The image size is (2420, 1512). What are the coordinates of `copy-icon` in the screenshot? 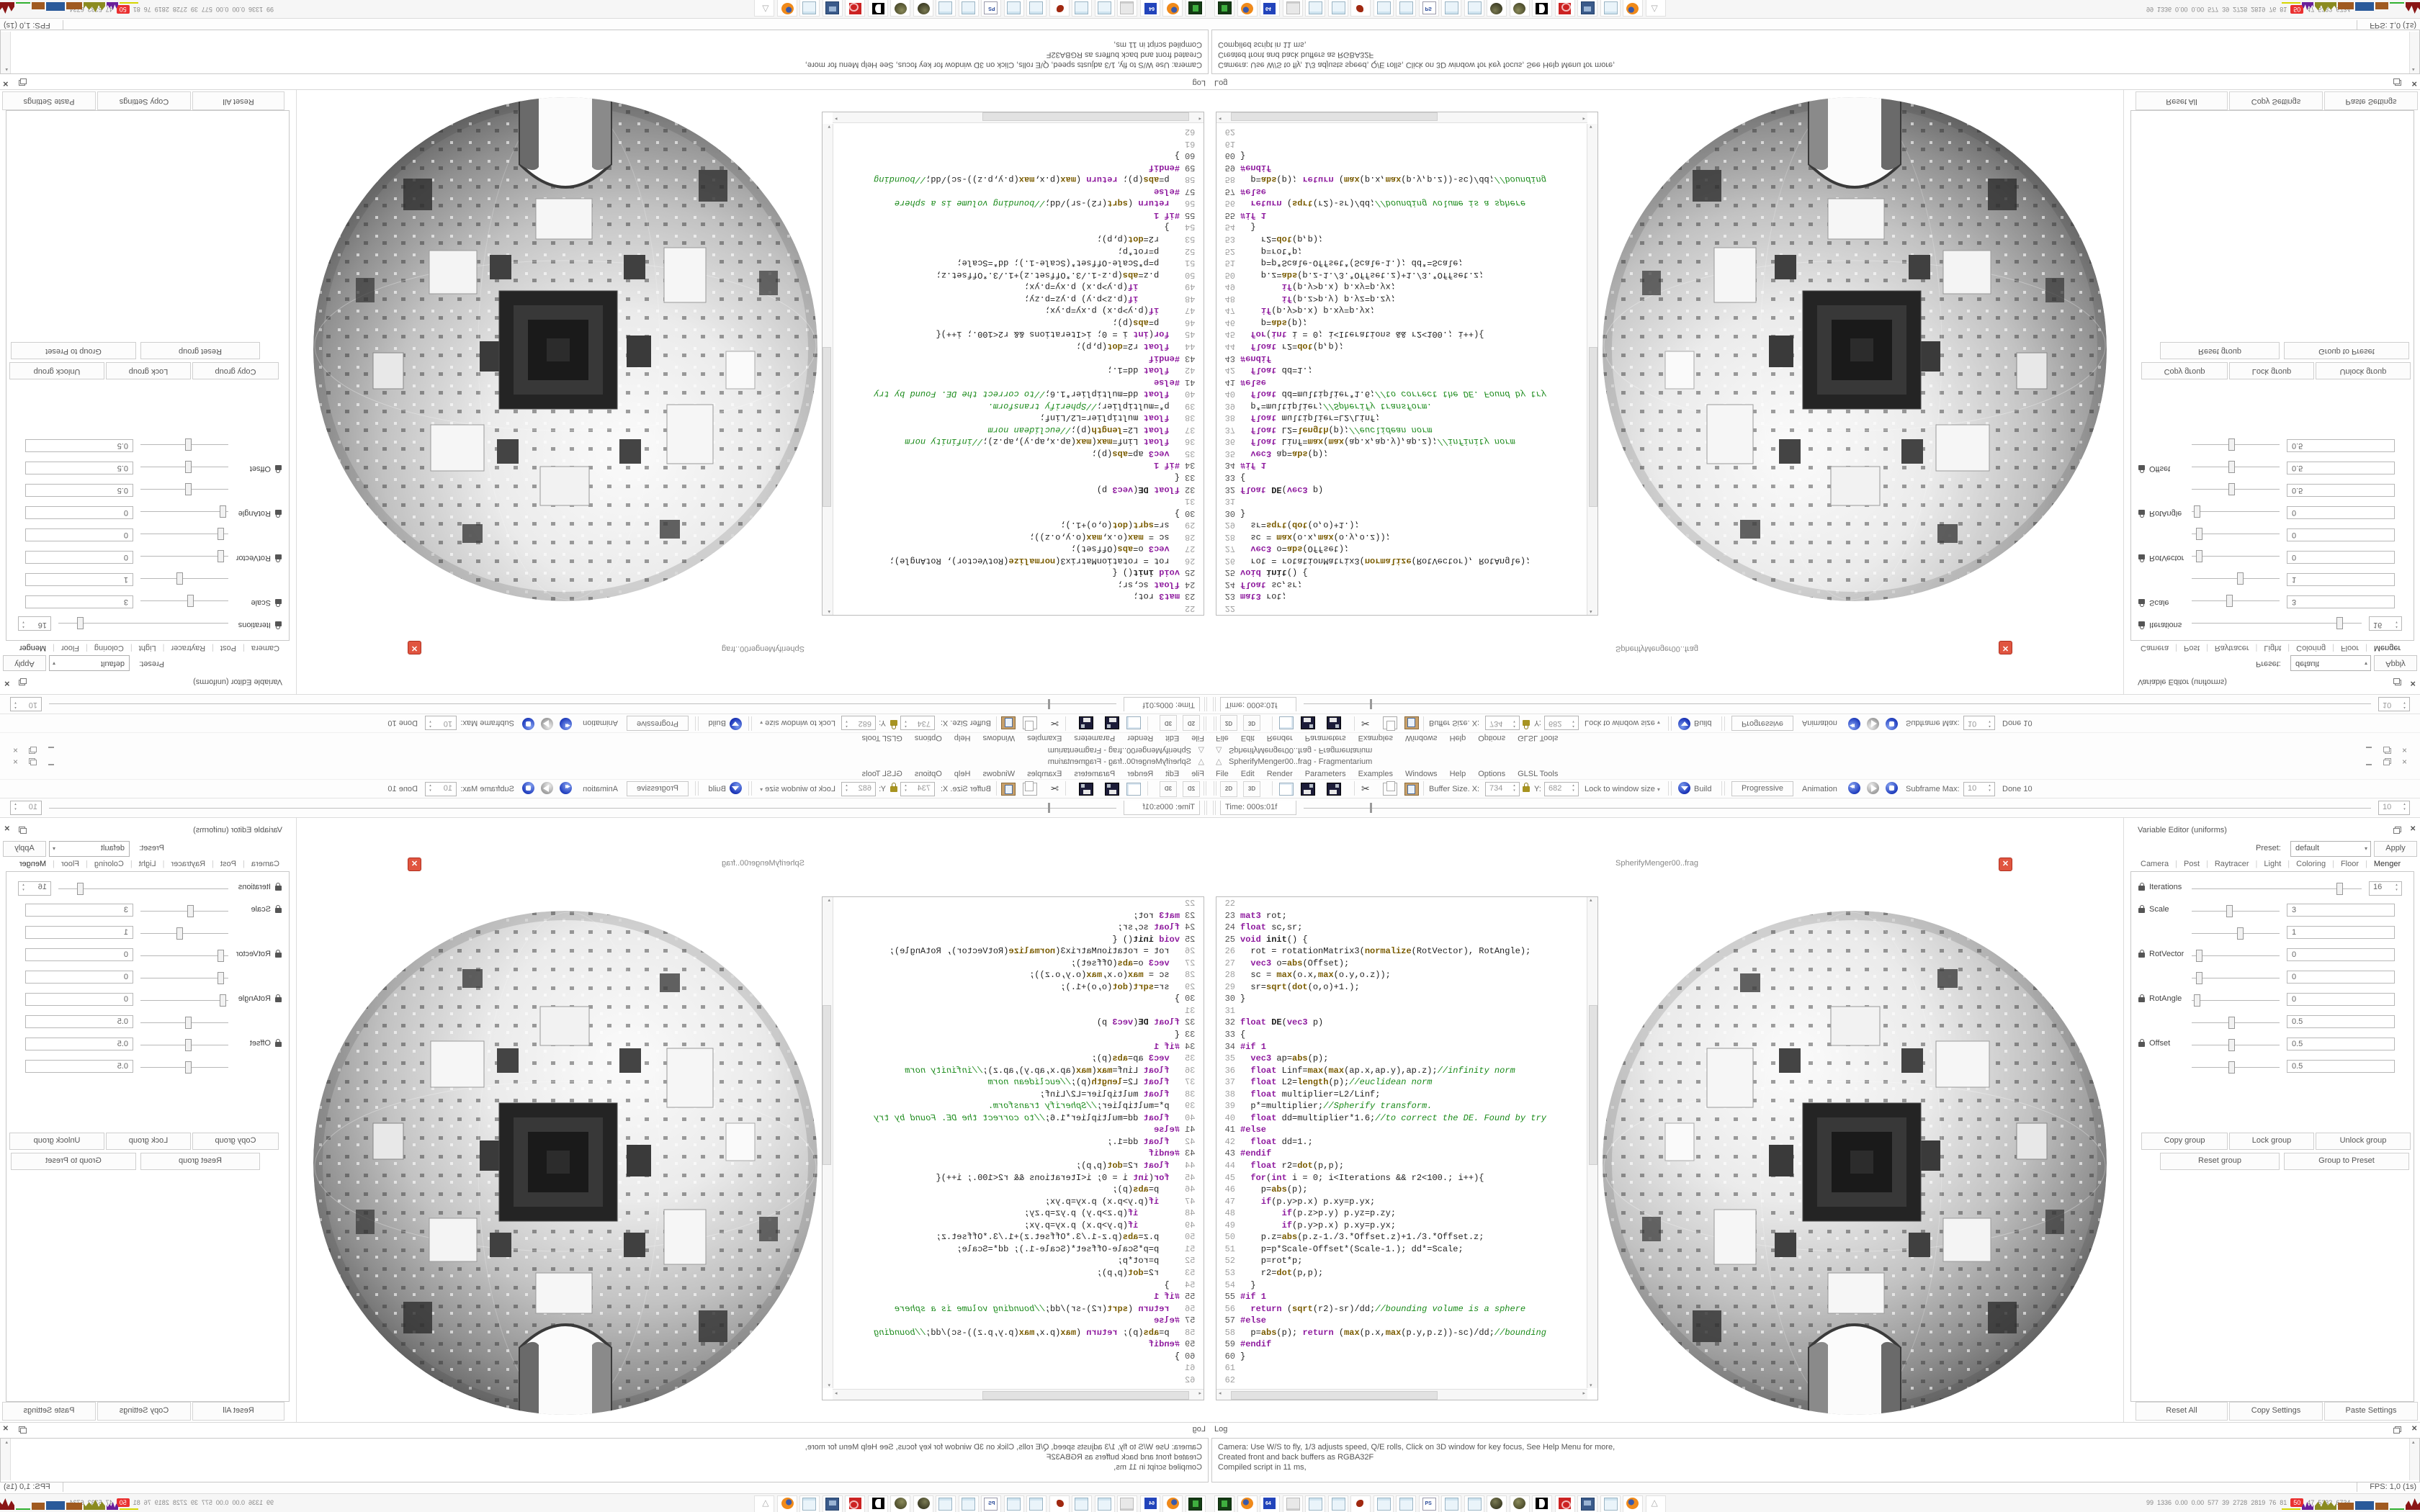 It's located at (1030, 722).